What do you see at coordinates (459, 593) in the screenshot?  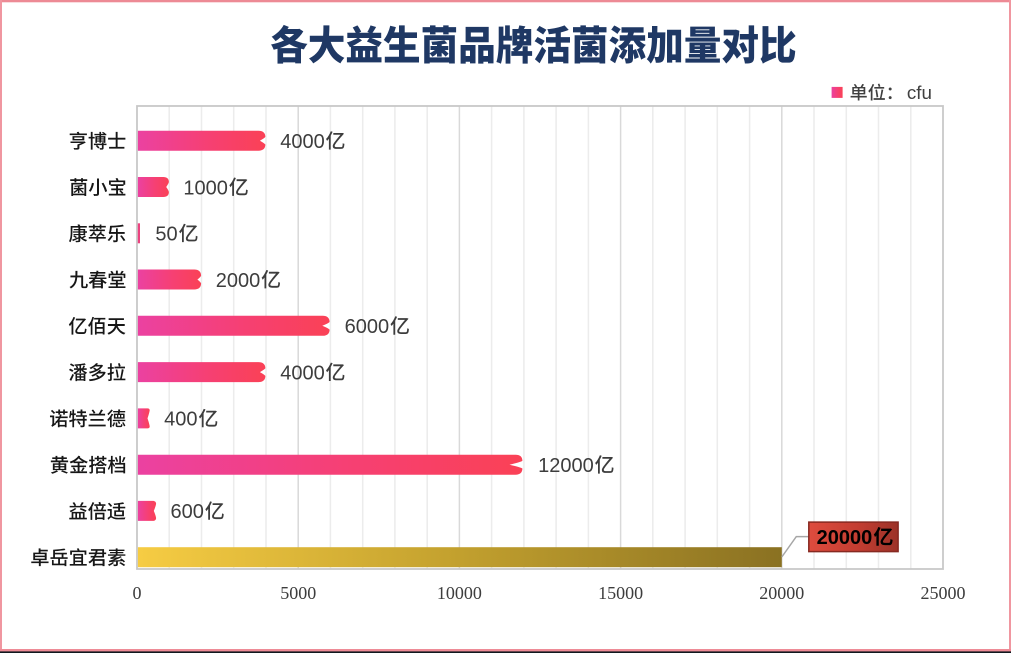 I see `svg-text: 10000` at bounding box center [459, 593].